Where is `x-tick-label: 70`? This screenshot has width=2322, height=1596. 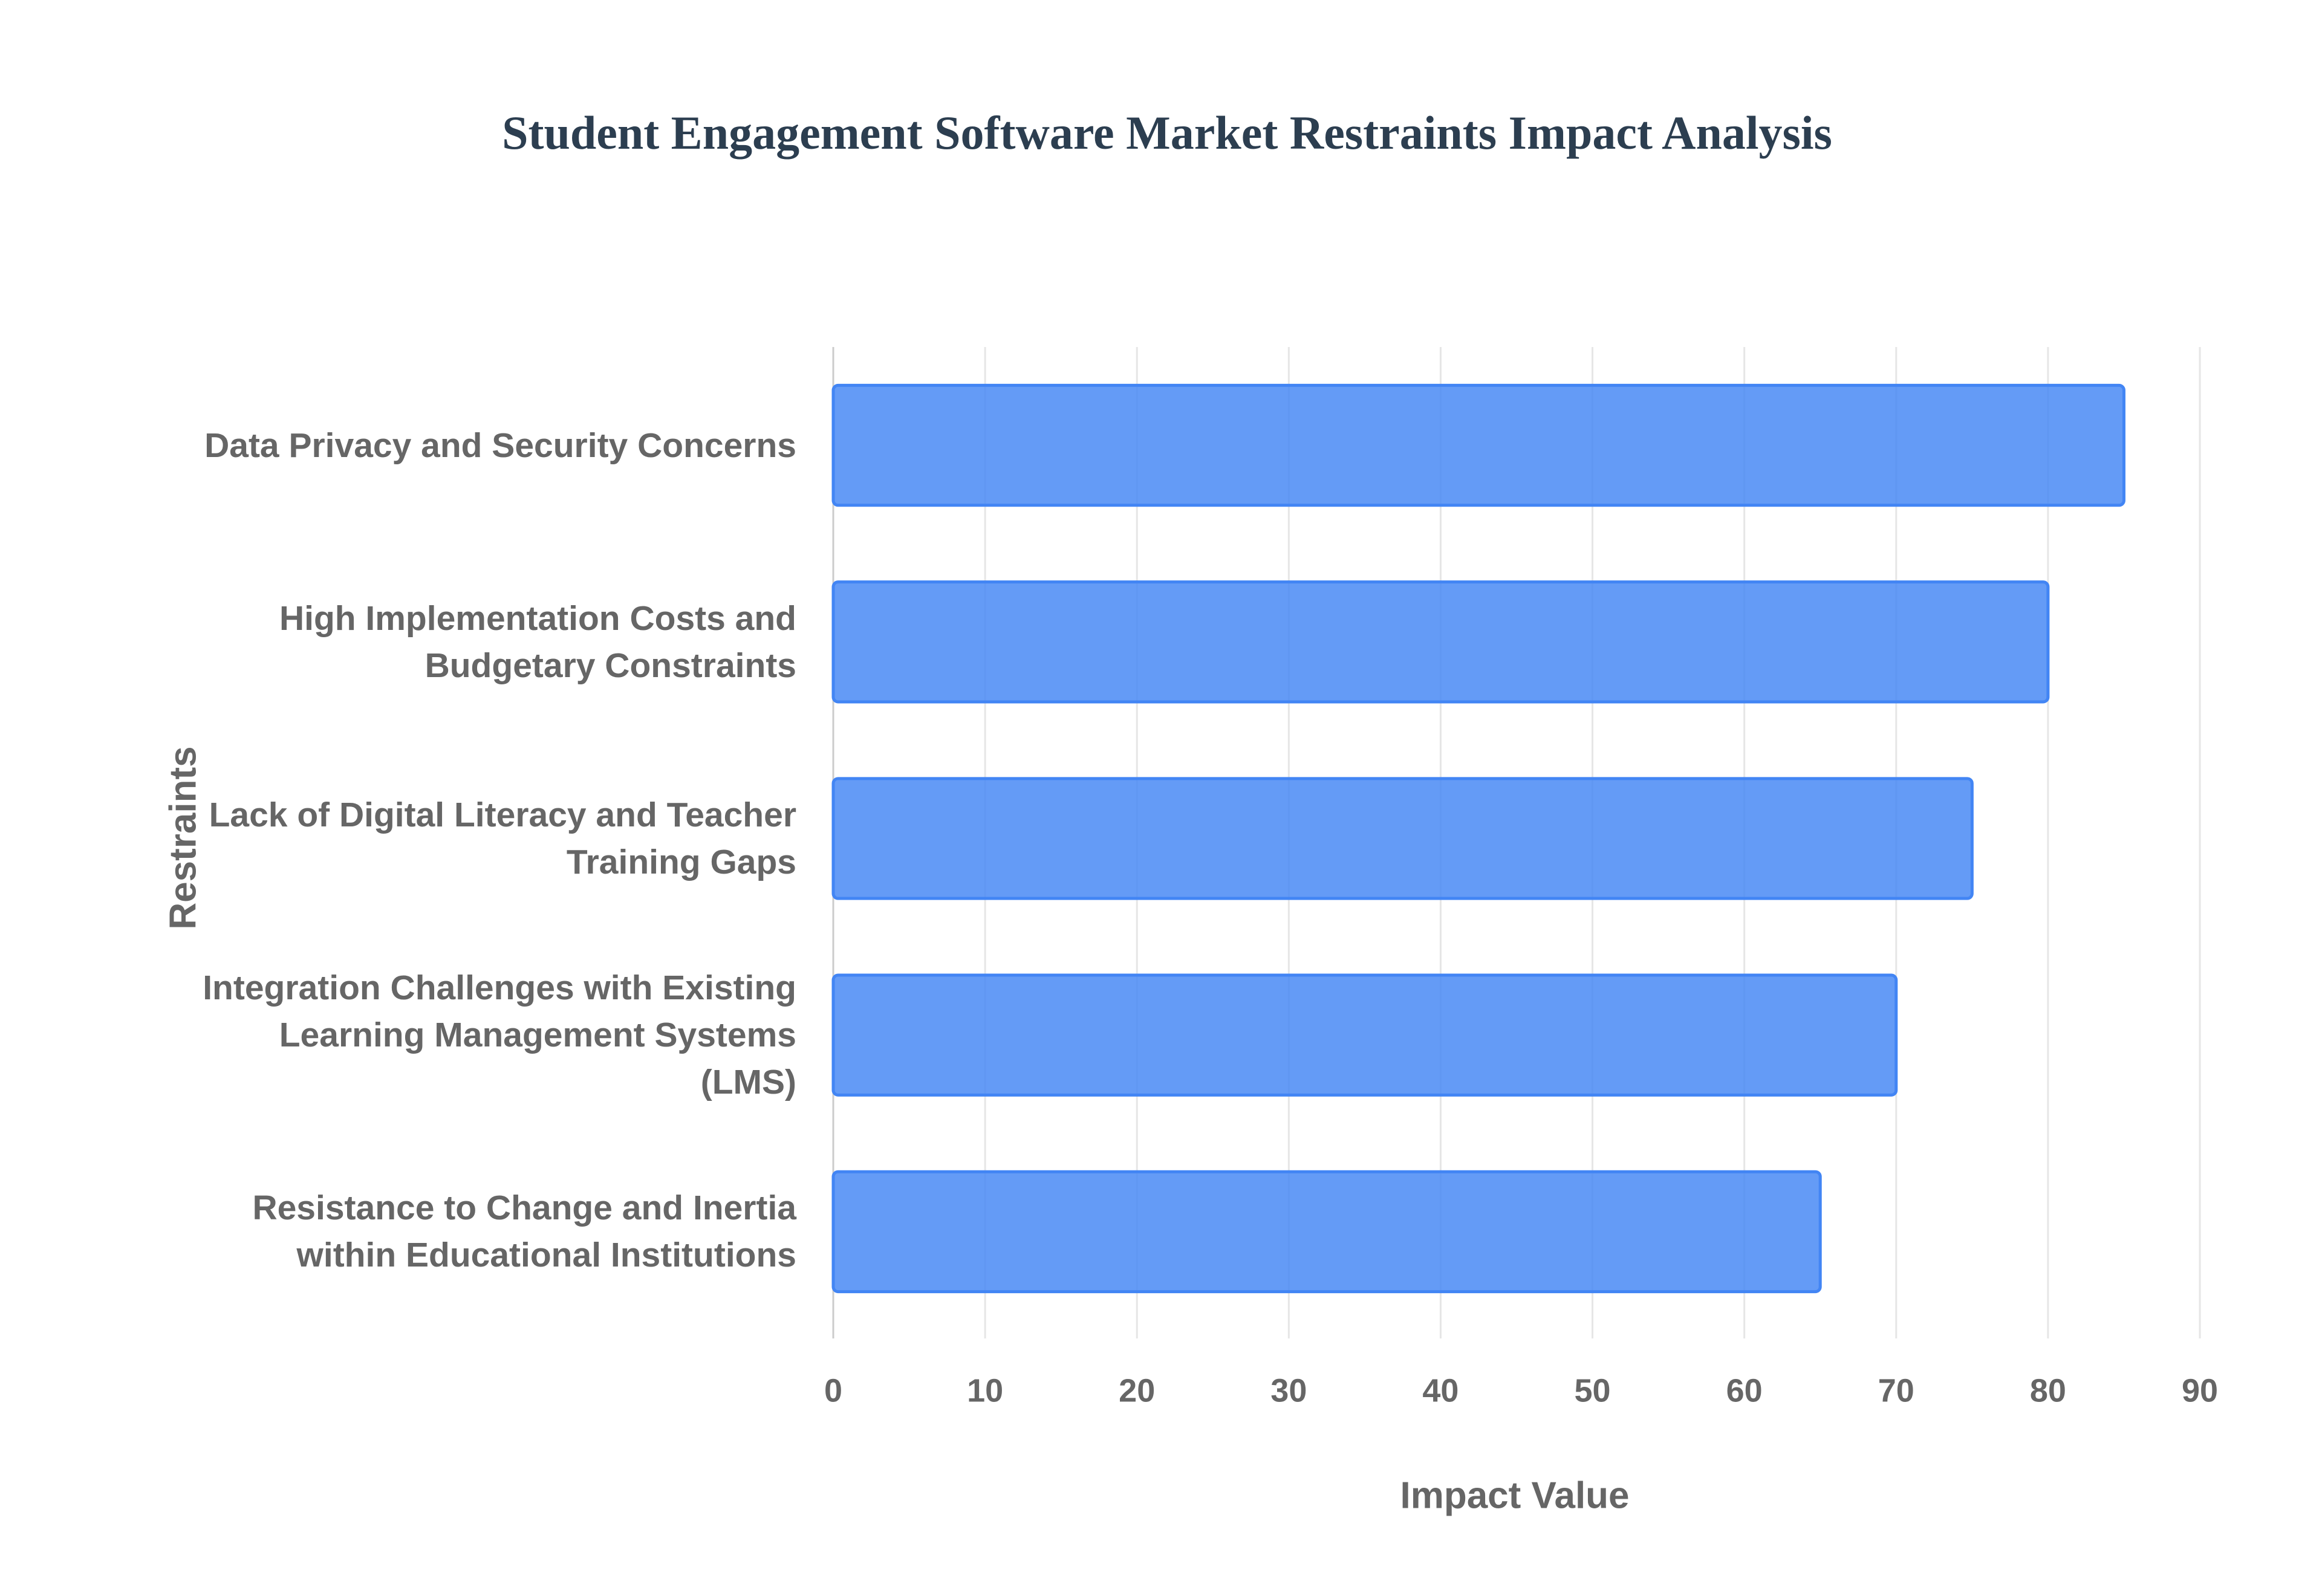
x-tick-label: 70 is located at coordinates (1896, 1390).